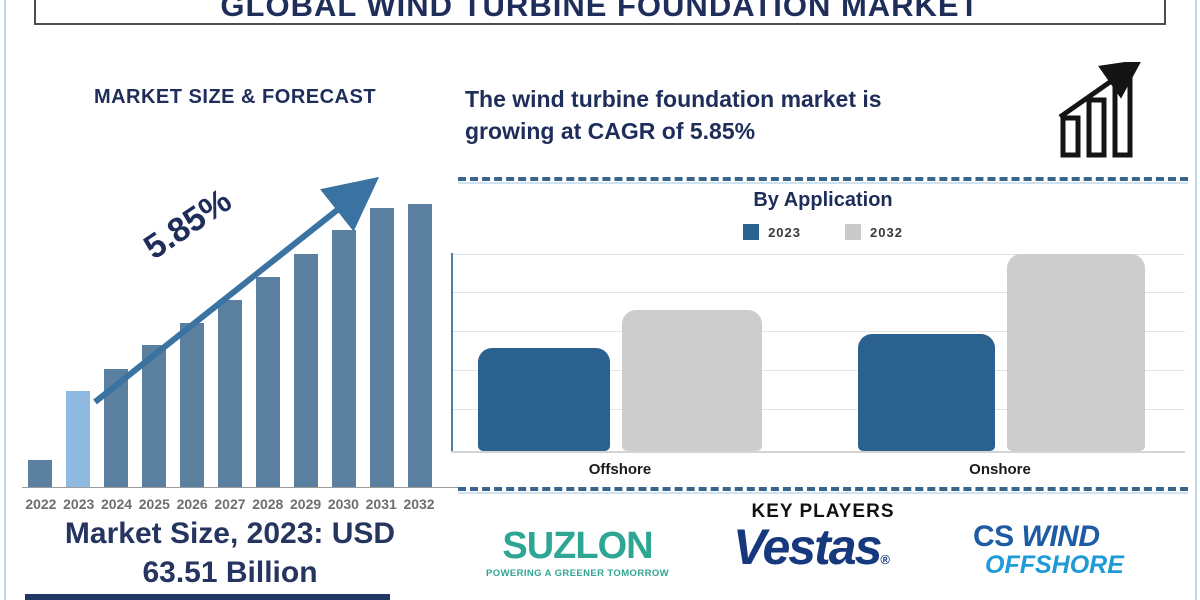  What do you see at coordinates (154, 416) in the screenshot?
I see `bar-2025` at bounding box center [154, 416].